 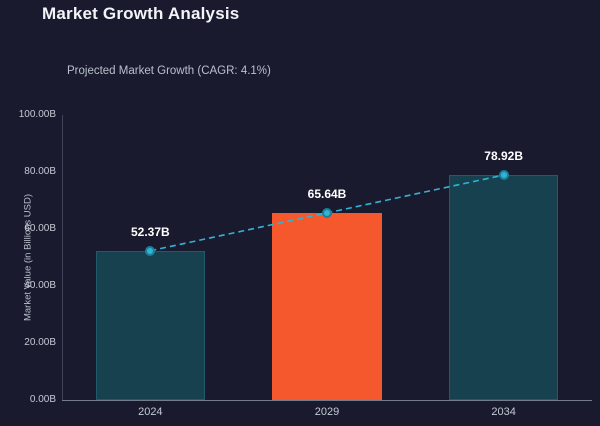 What do you see at coordinates (150, 325) in the screenshot?
I see `bar-2024` at bounding box center [150, 325].